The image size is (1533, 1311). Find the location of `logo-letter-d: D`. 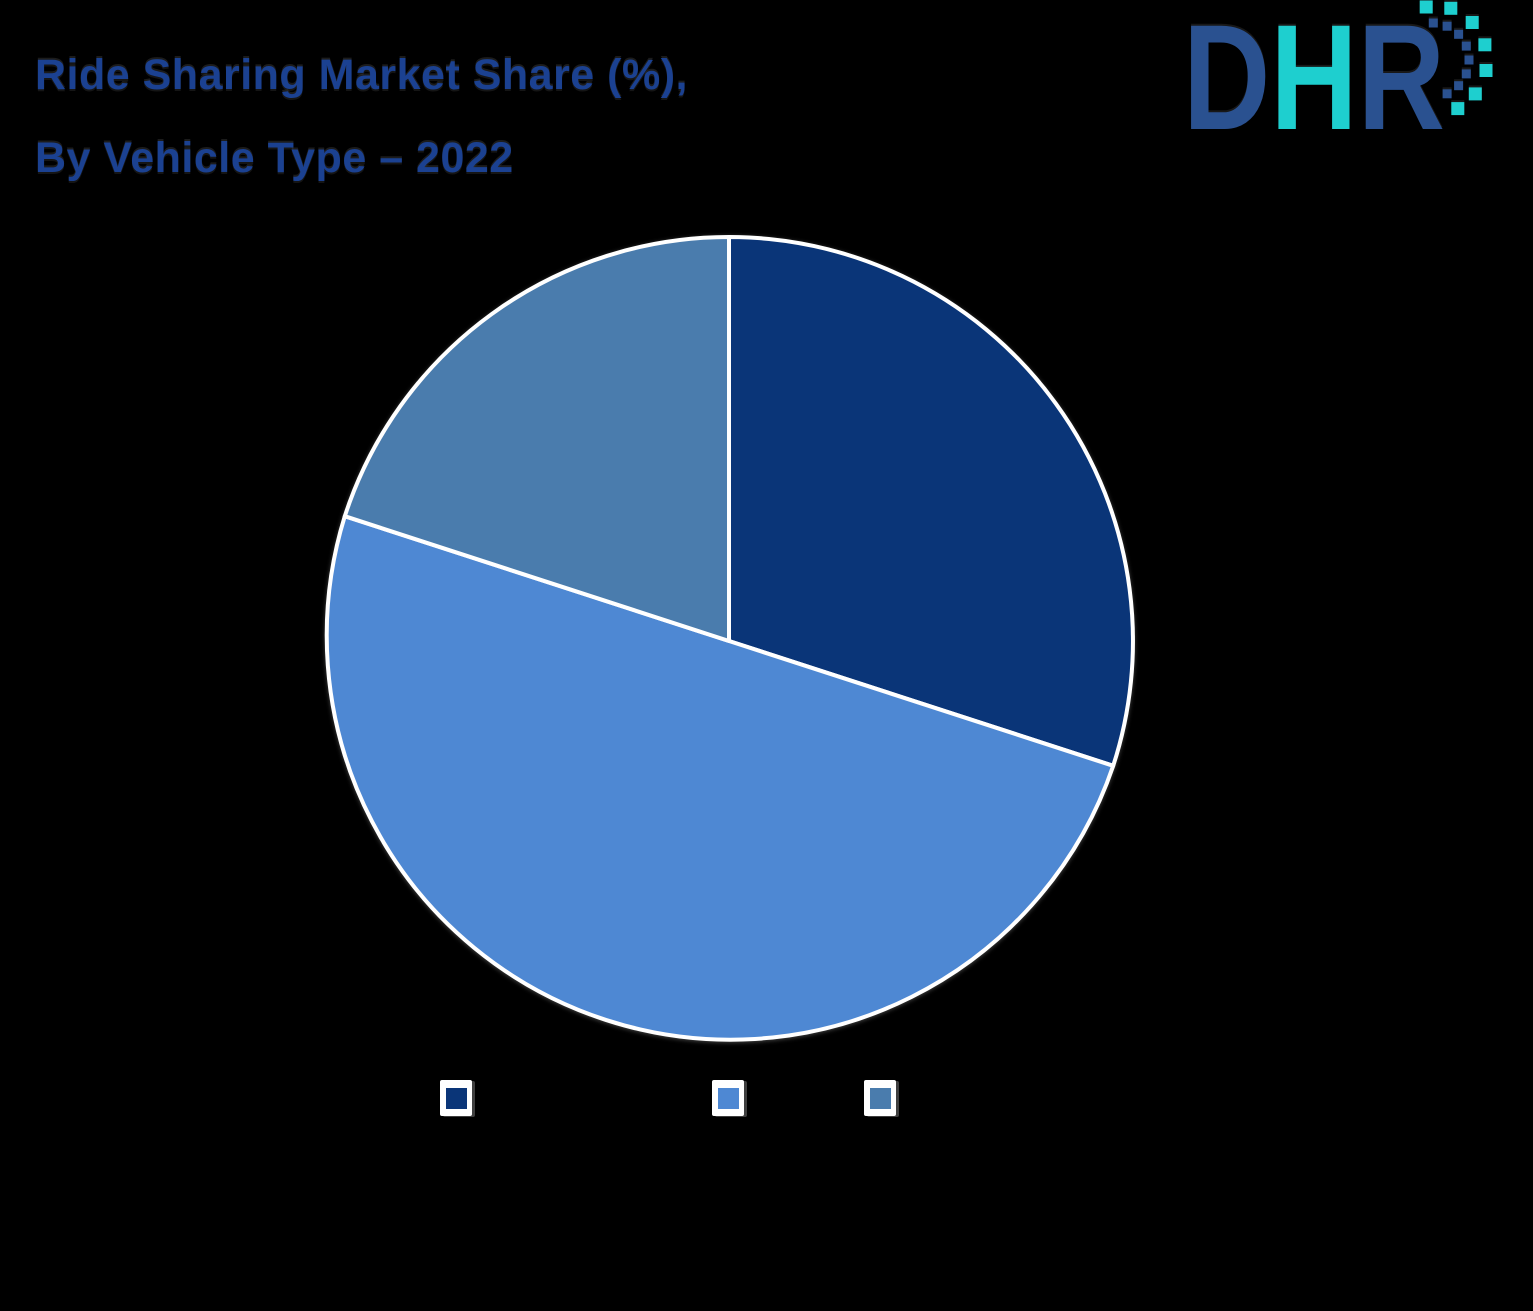

logo-letter-d: D is located at coordinates (1226, 75).